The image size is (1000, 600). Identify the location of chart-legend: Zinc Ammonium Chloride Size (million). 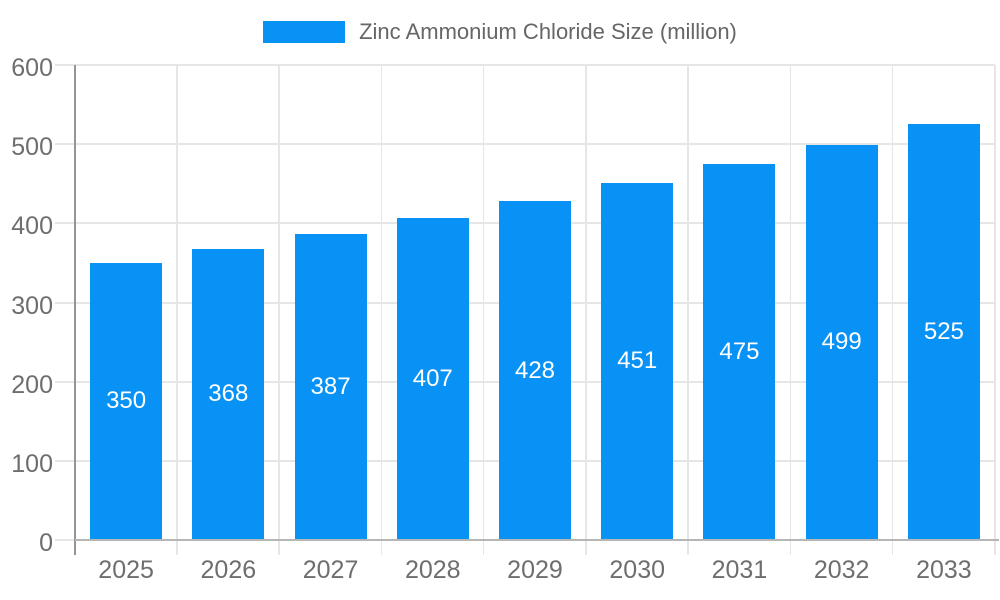
(500, 32).